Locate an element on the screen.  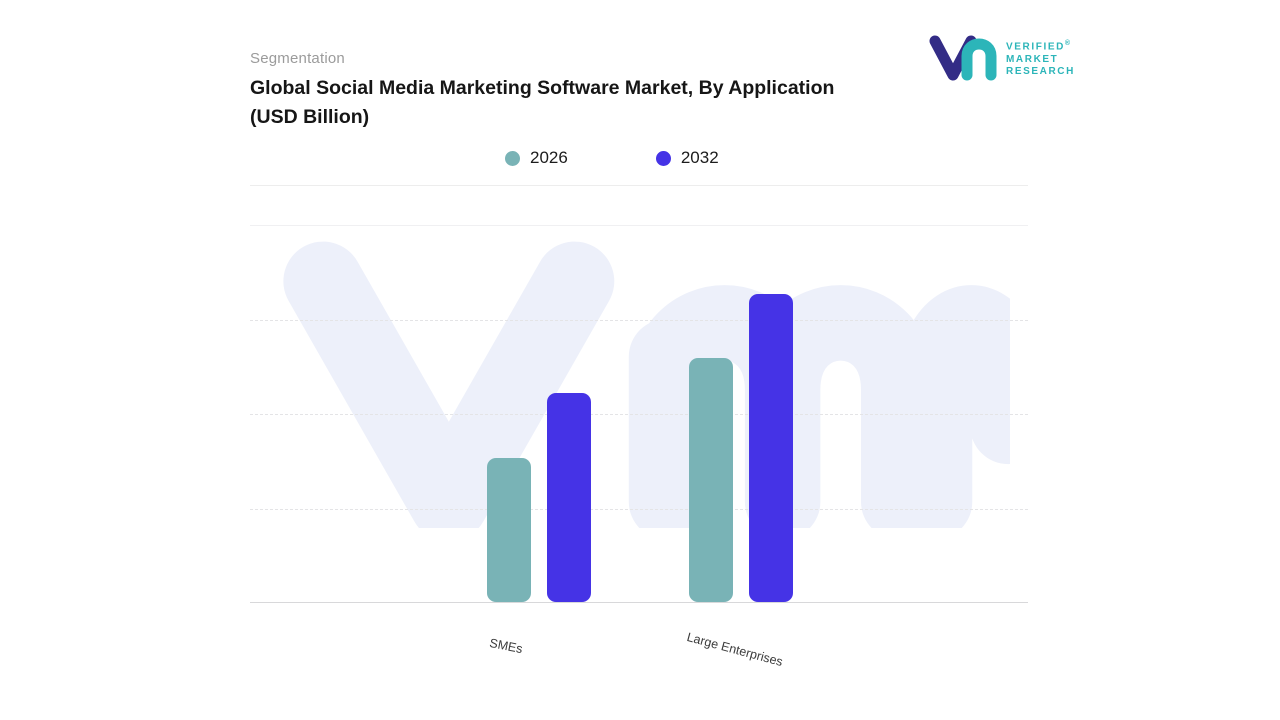
category-label-large-enterprises: Large Enterprises is located at coordinates (735, 650).